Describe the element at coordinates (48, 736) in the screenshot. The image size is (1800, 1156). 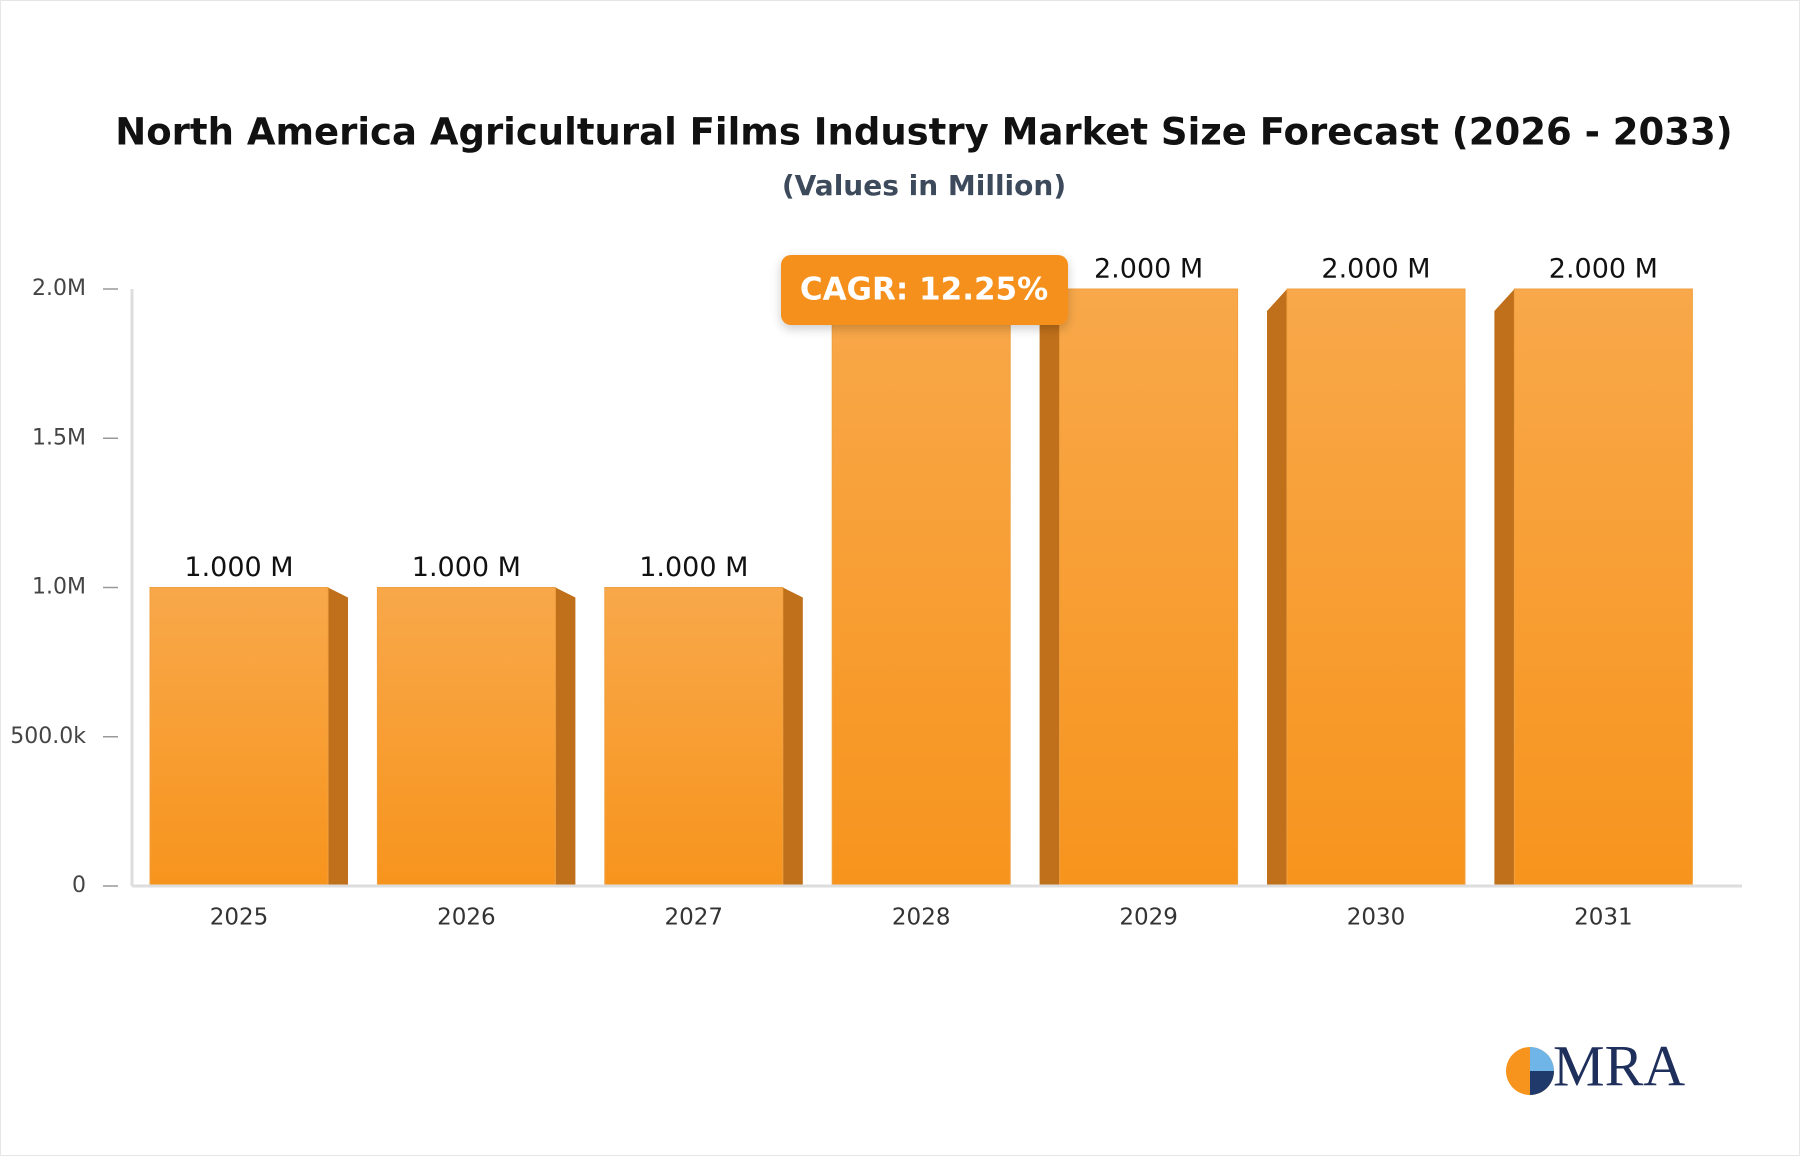
I see `y-tick-label: 500.0k` at that location.